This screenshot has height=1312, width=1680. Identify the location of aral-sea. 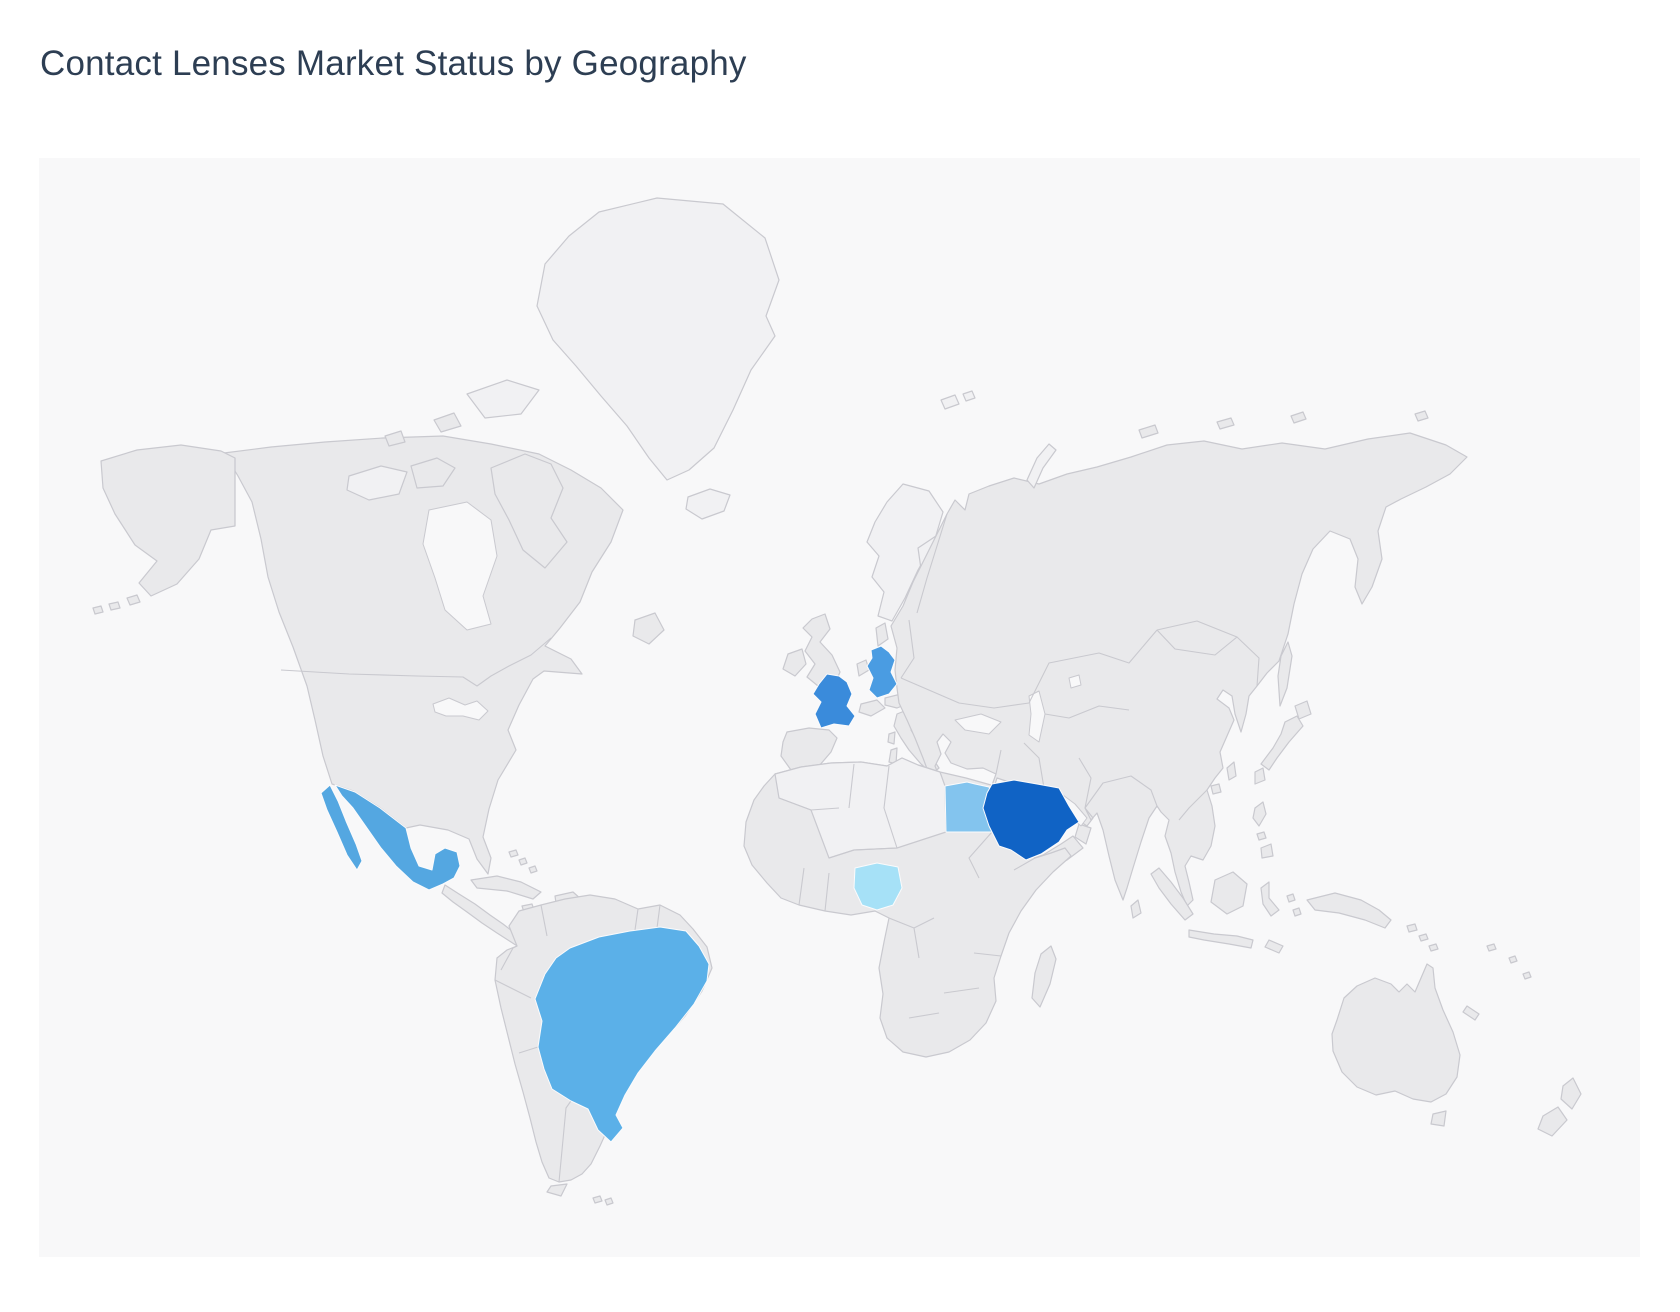
(1075, 681).